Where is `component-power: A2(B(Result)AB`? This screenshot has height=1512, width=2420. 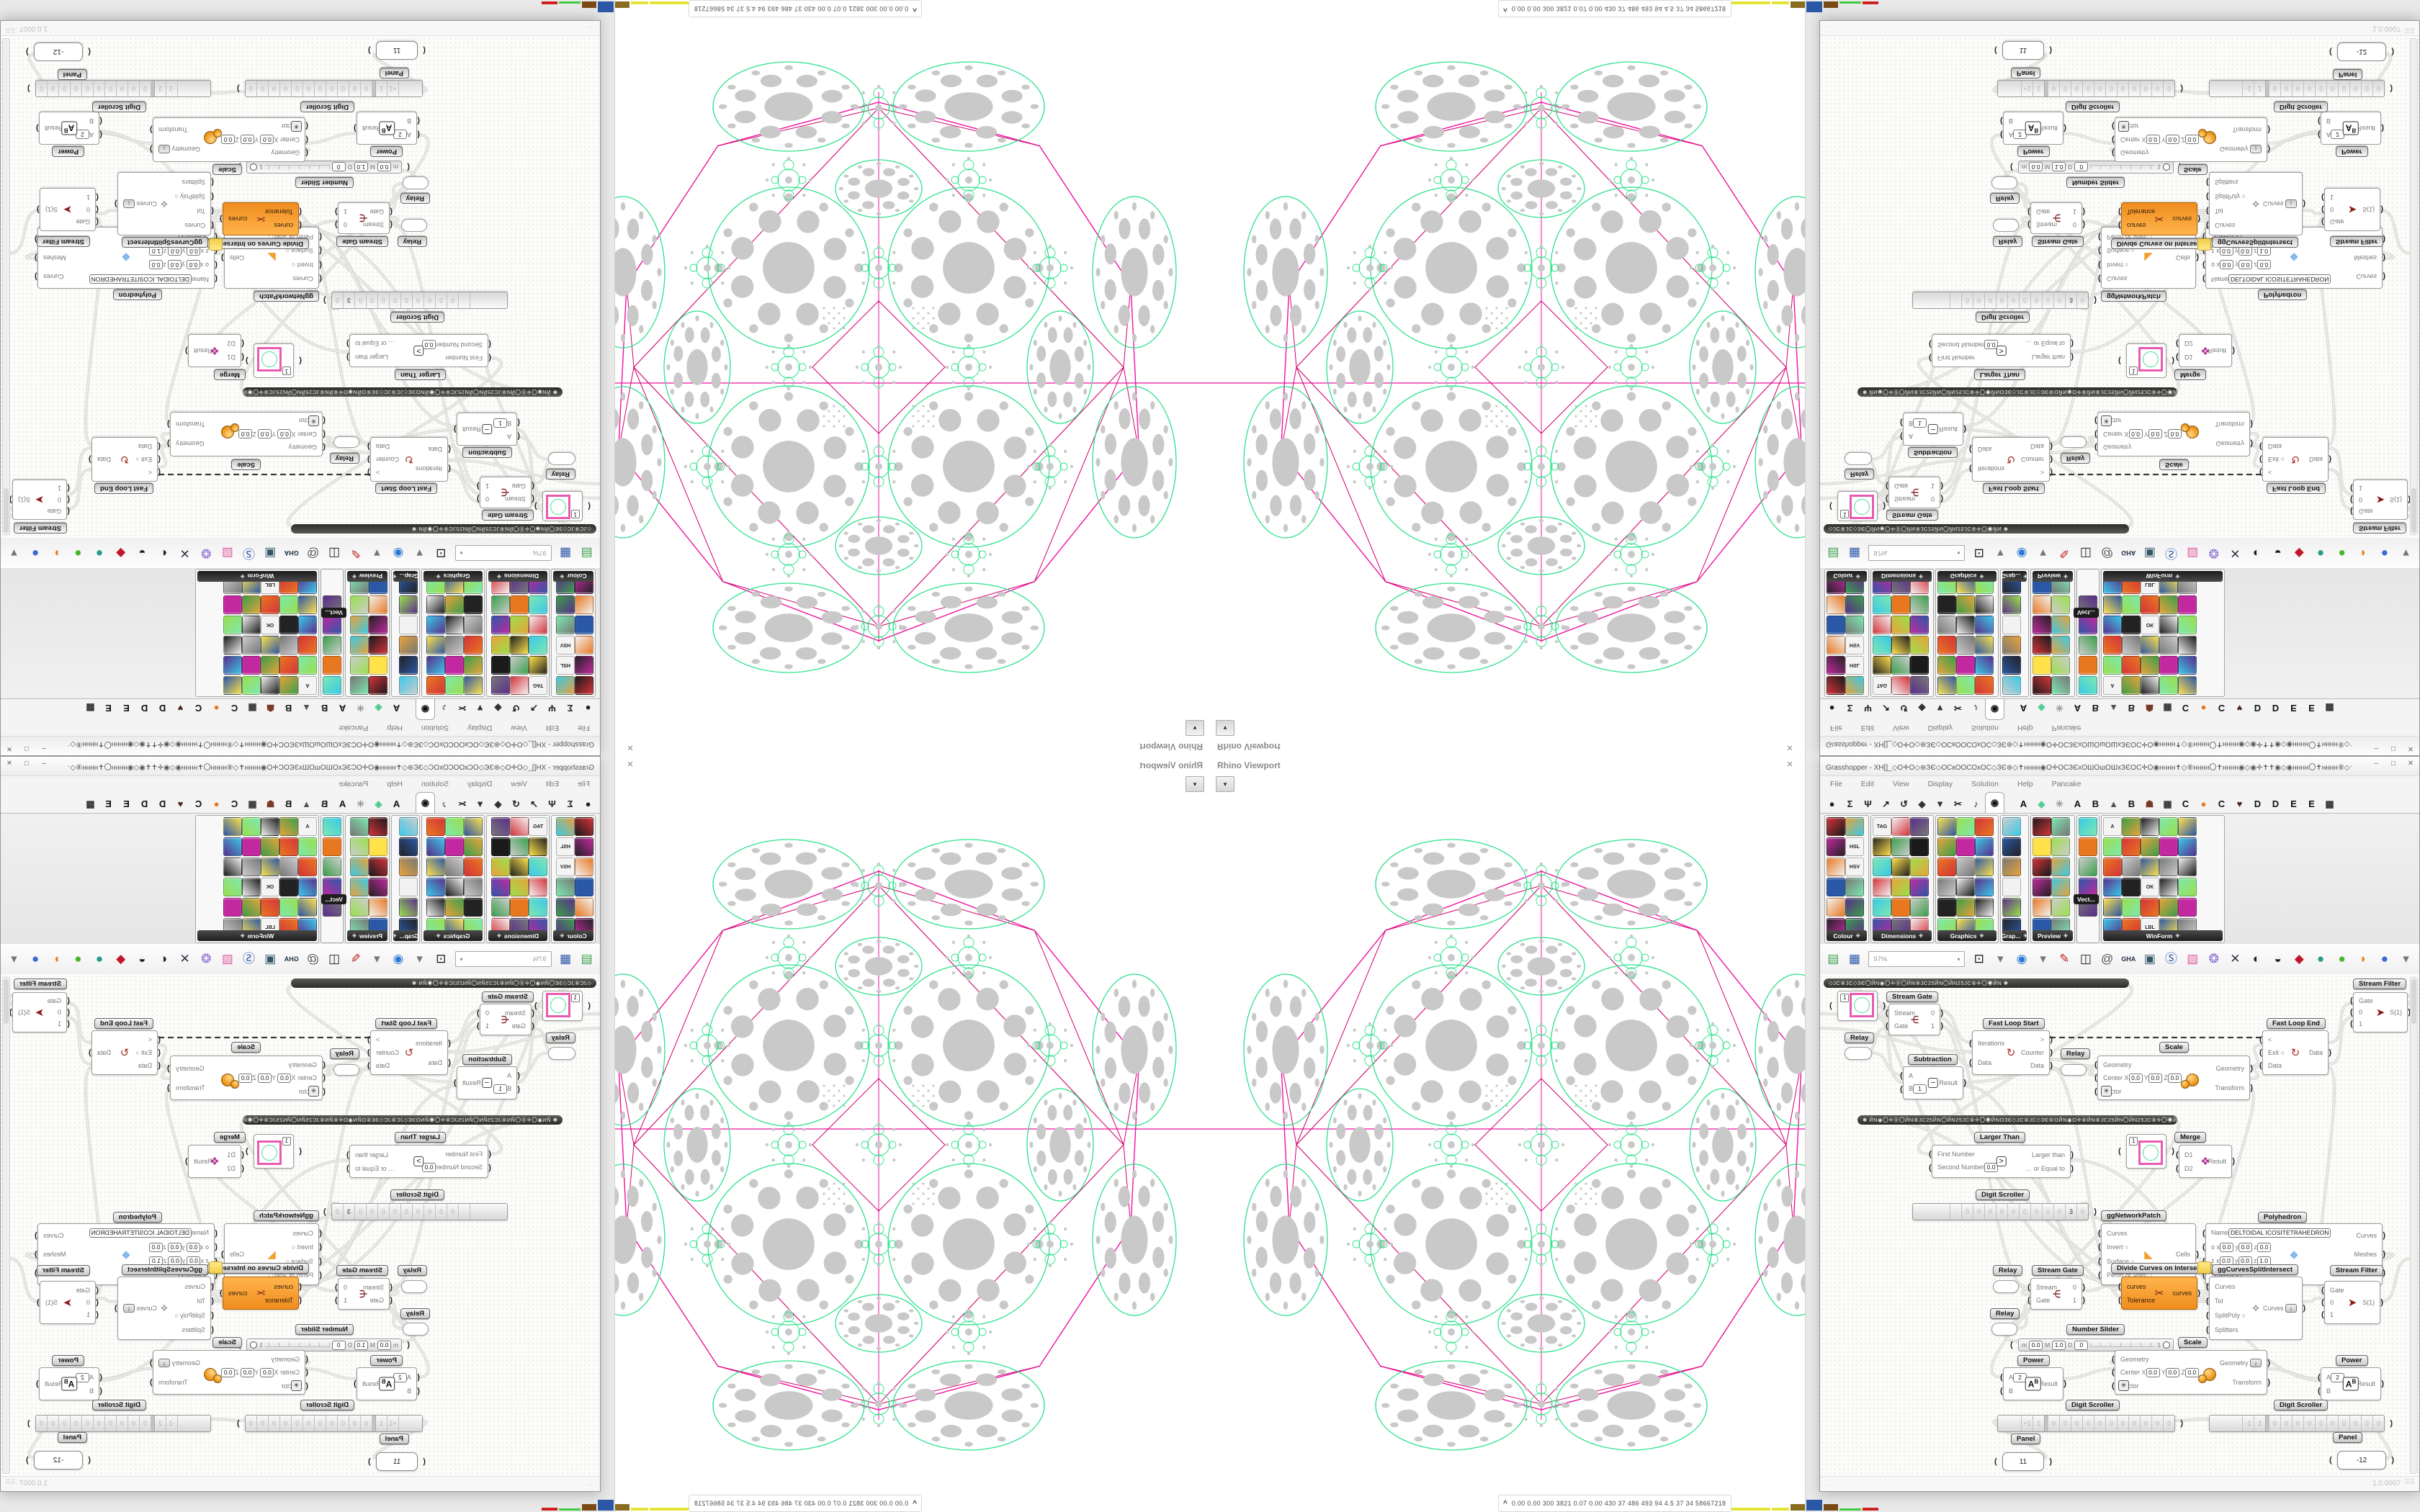 component-power: A2(B(Result)AB is located at coordinates (387, 1383).